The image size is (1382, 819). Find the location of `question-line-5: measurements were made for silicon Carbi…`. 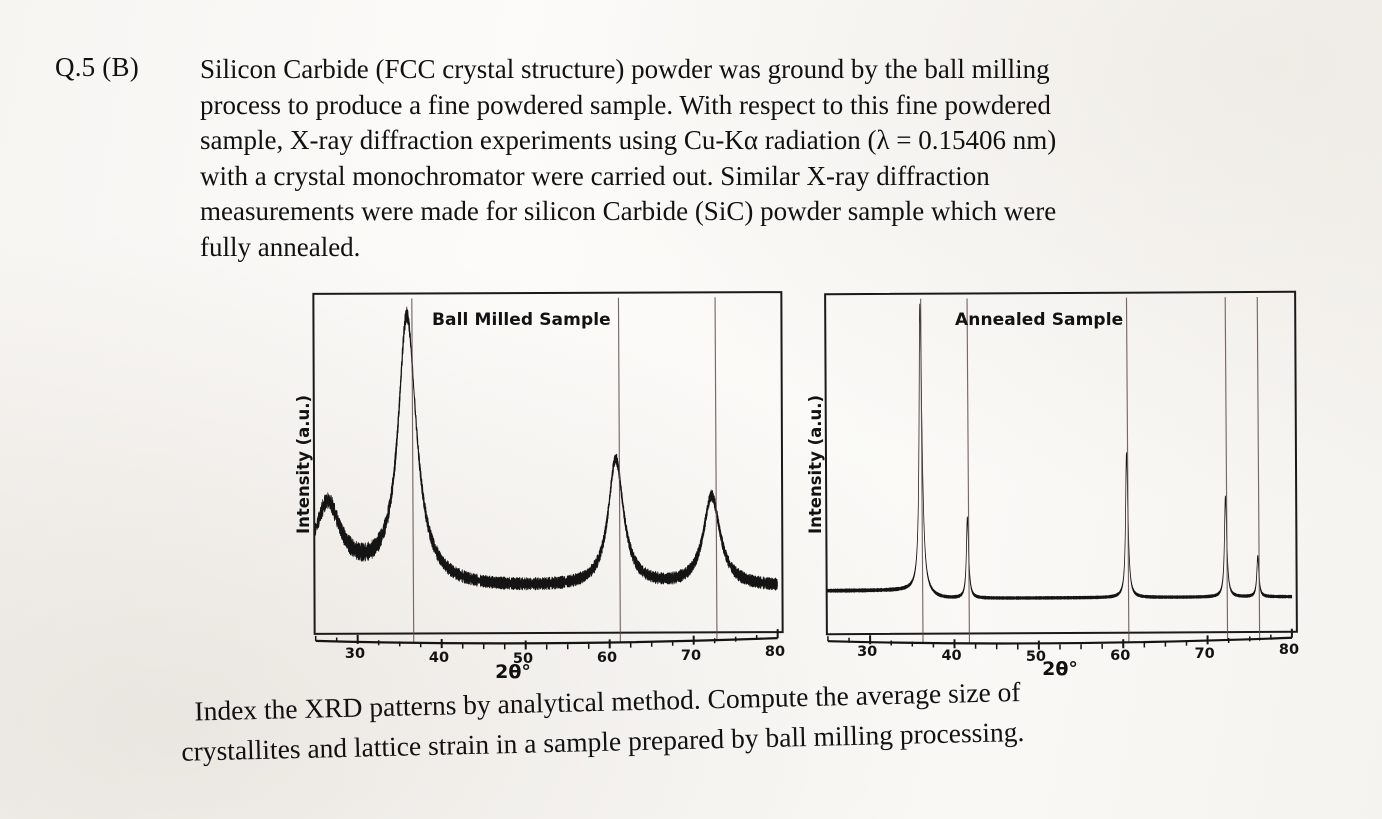

question-line-5: measurements were made for silicon Carbi… is located at coordinates (628, 211).